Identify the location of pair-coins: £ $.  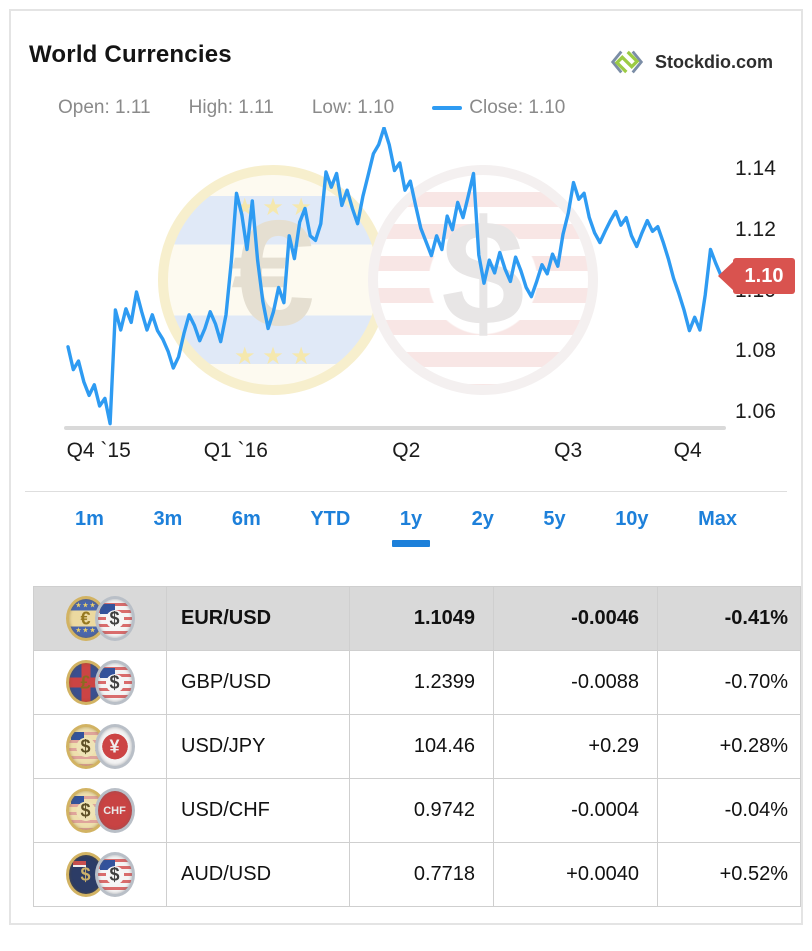
(100, 682).